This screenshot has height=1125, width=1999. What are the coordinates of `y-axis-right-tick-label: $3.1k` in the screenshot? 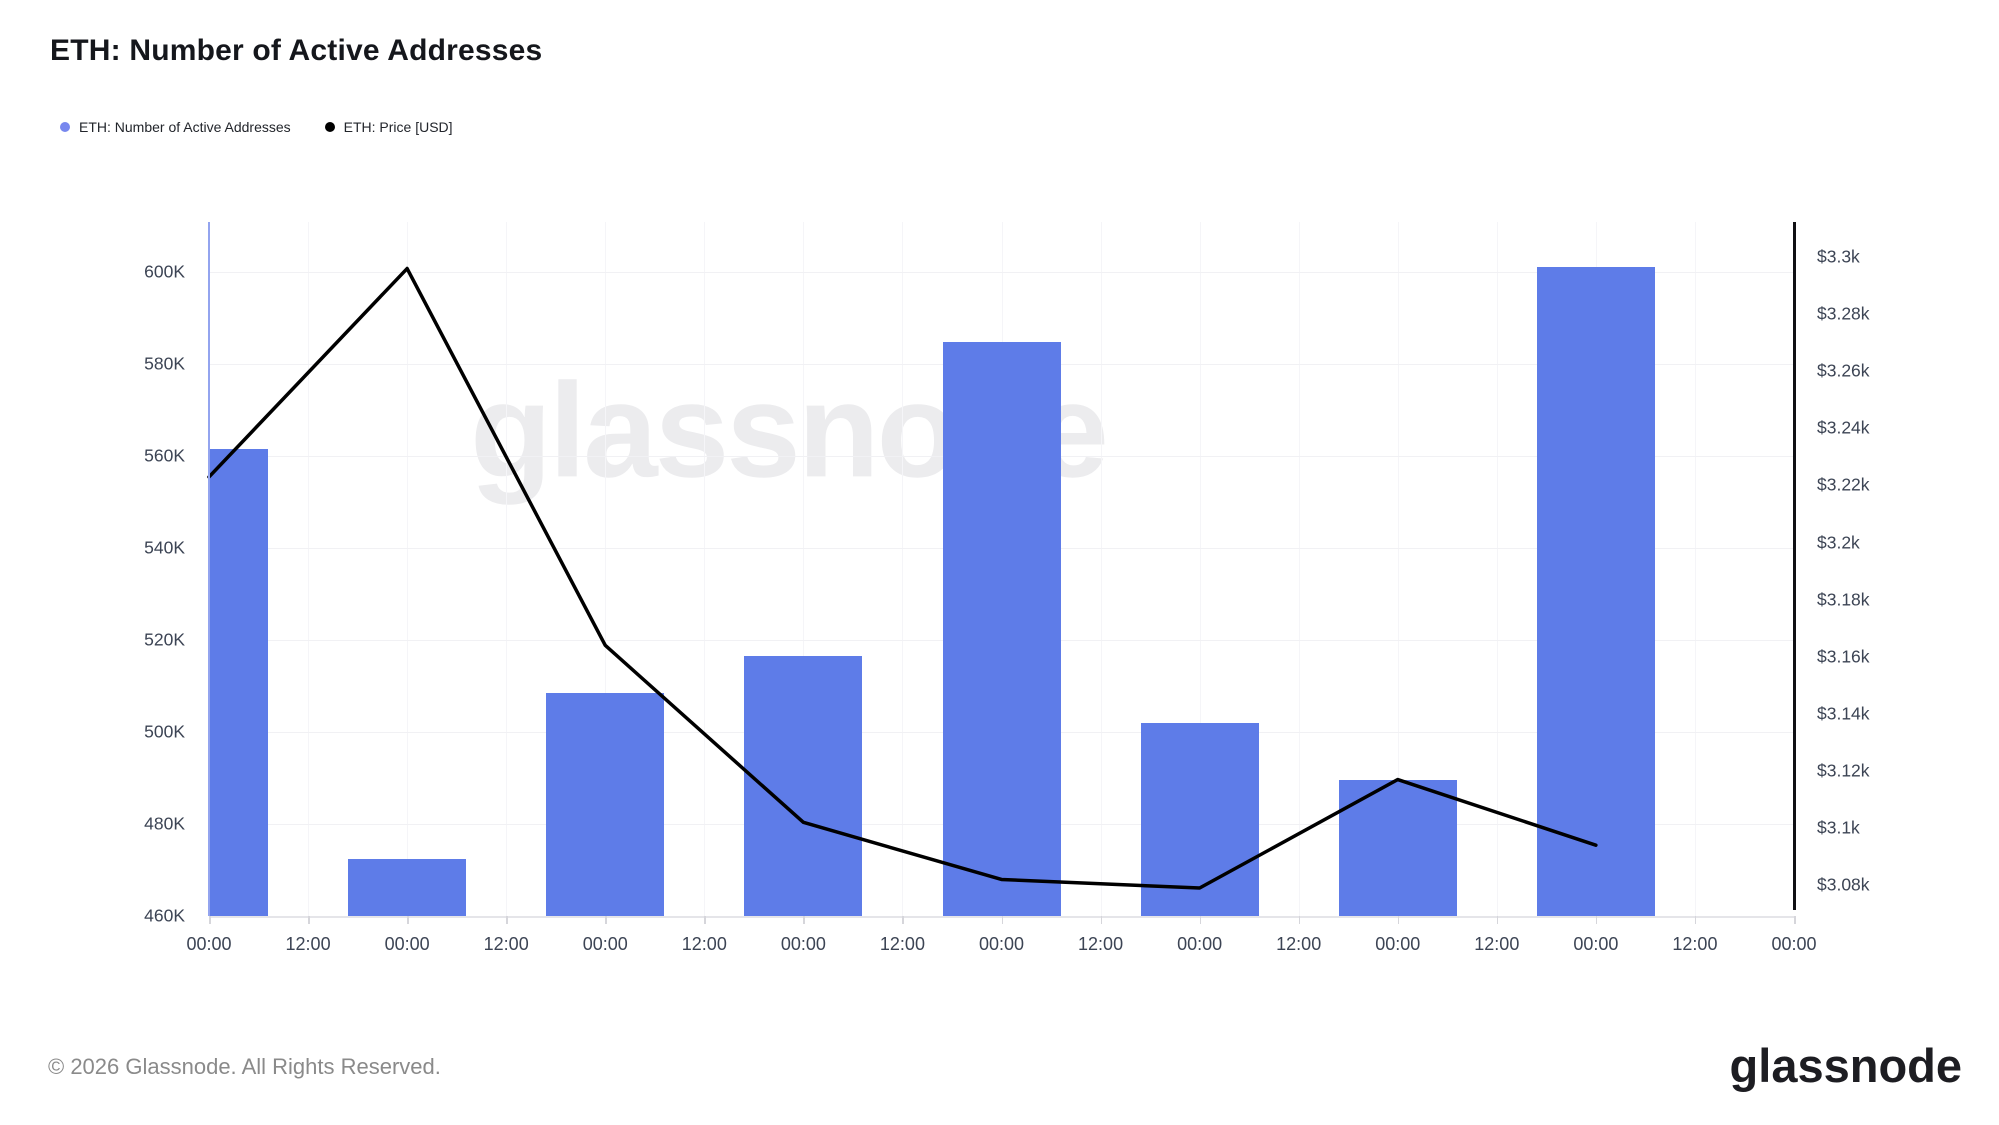 It's located at (1838, 827).